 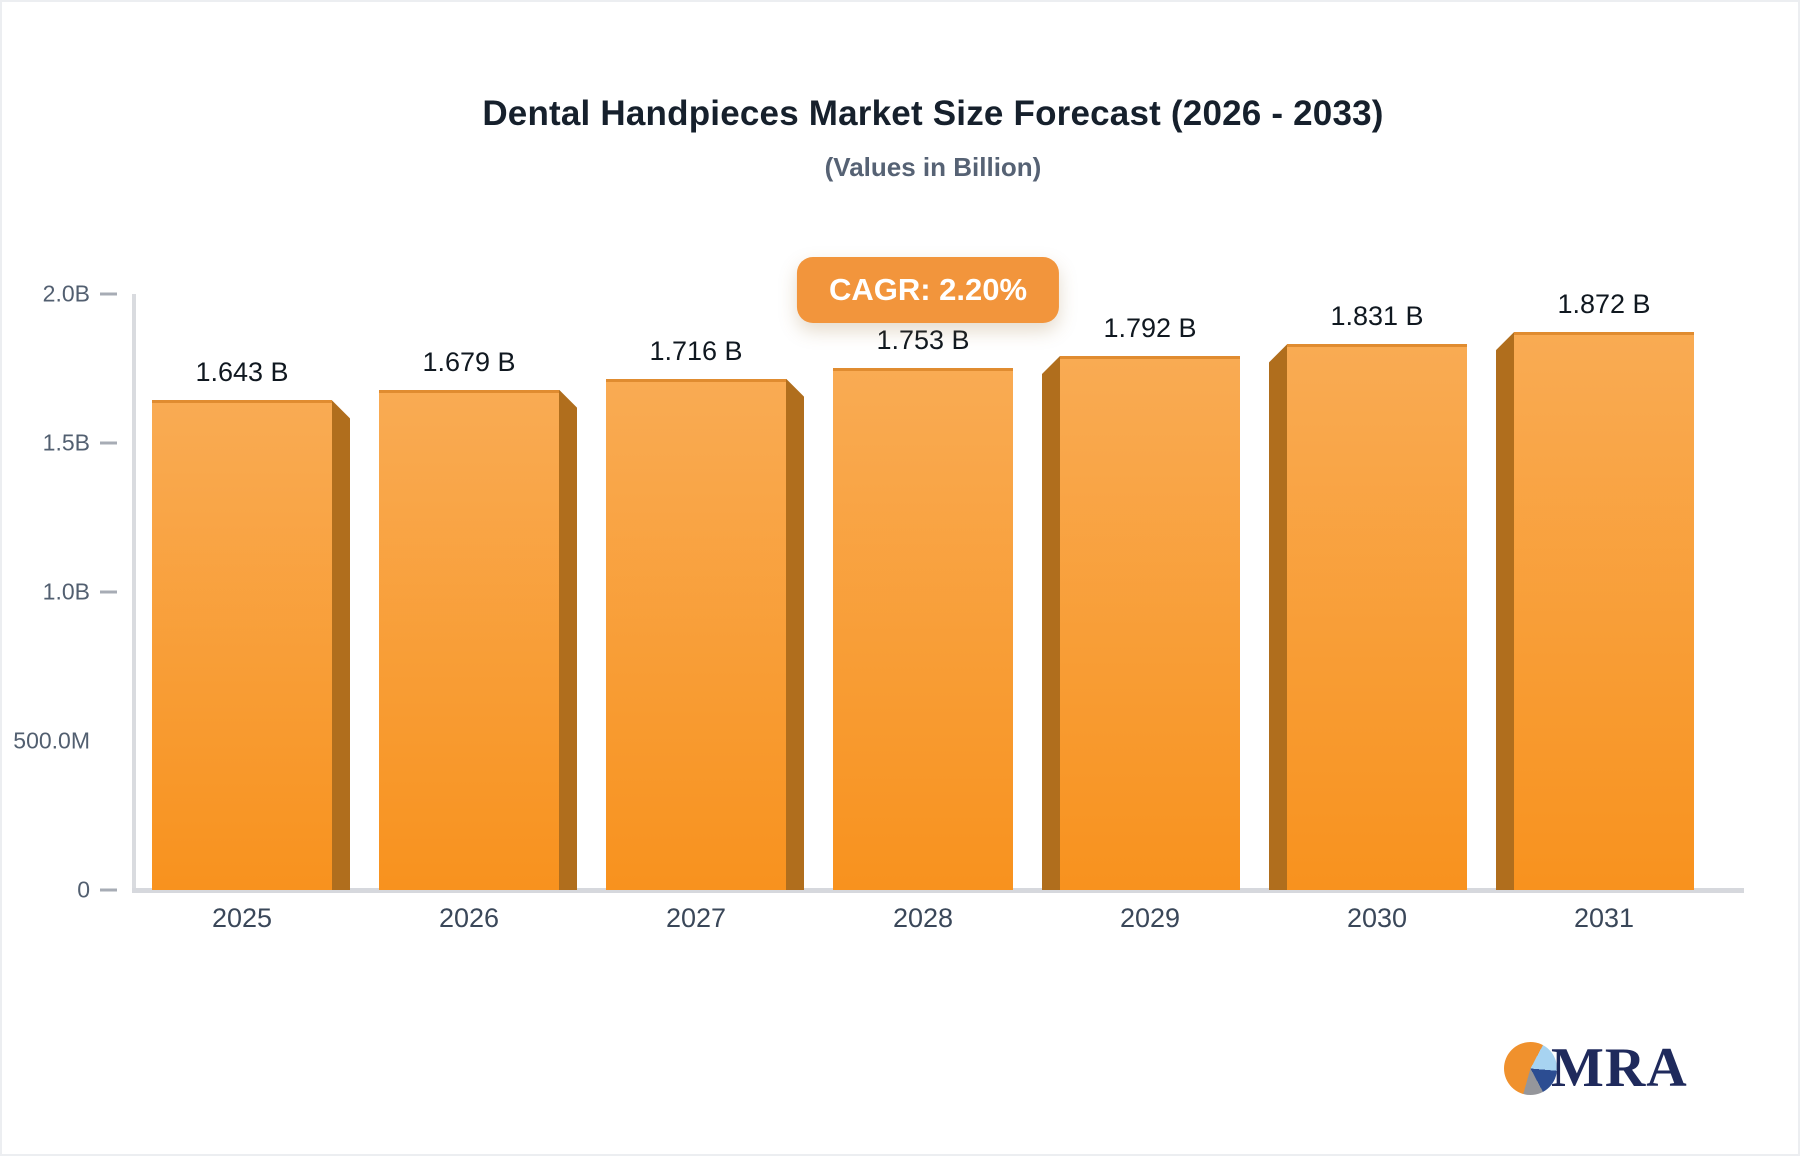 I want to click on bar-value-label: 1.792 B, so click(x=1150, y=327).